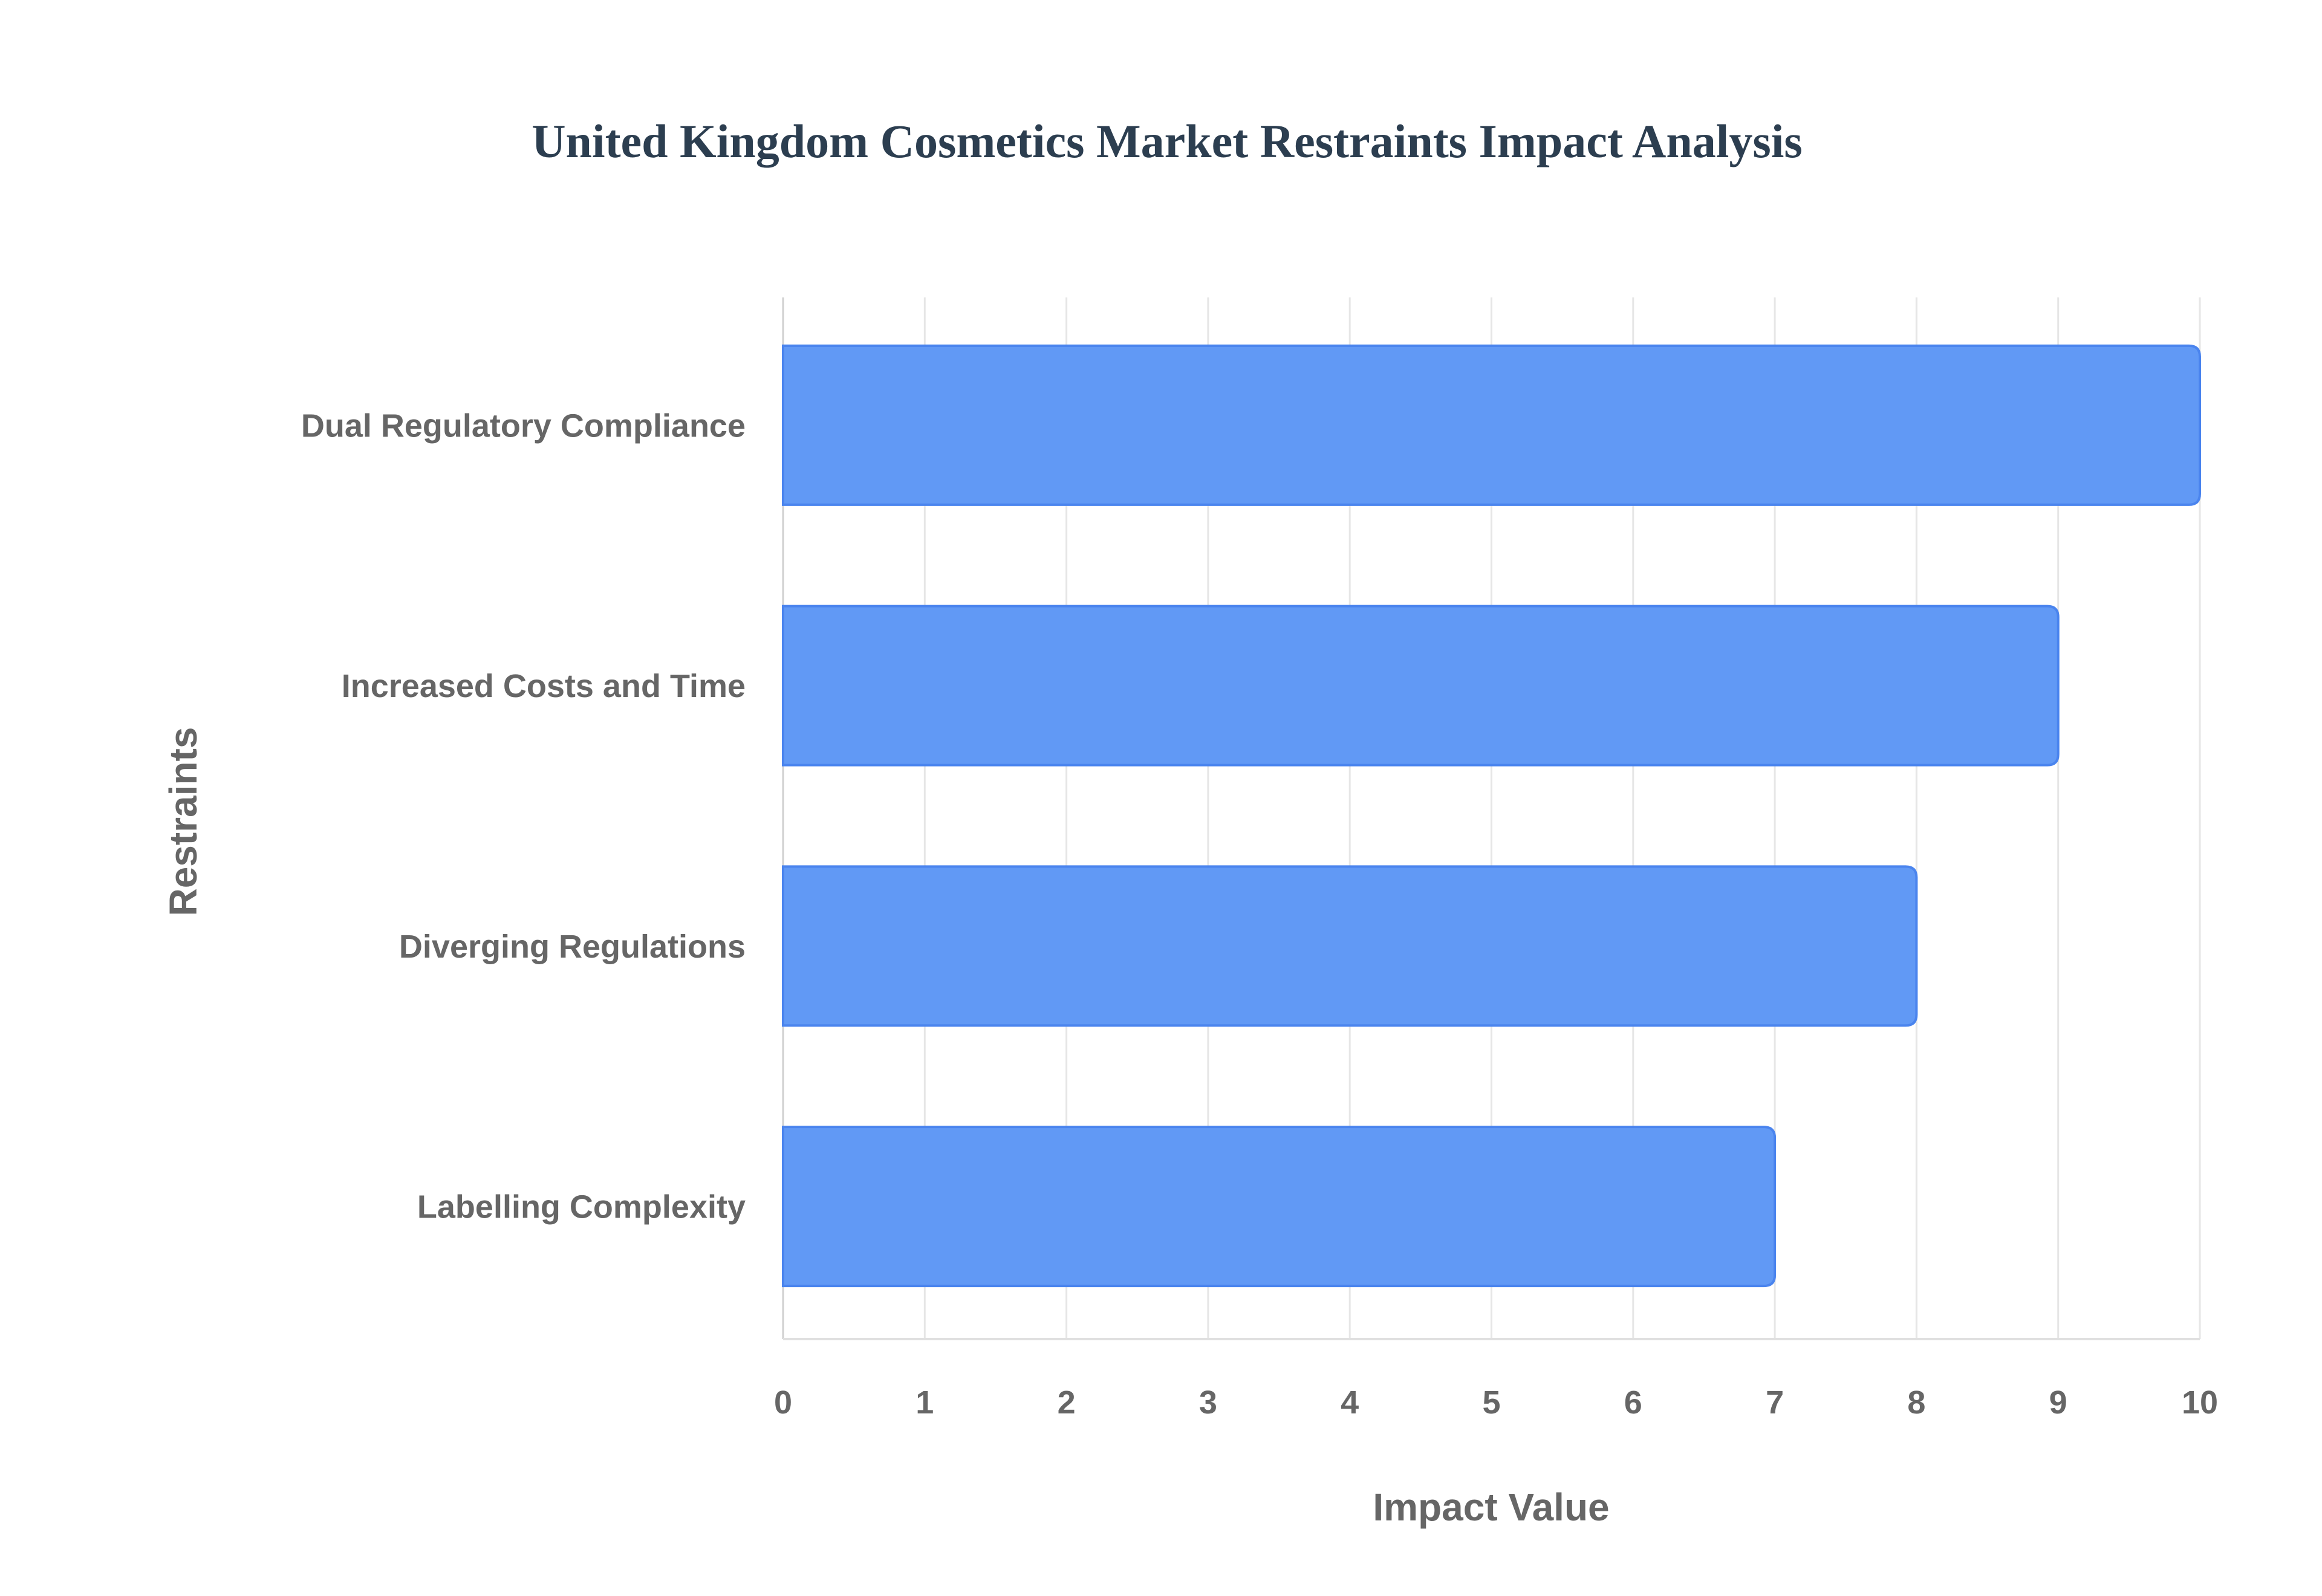 This screenshot has width=2322, height=1596. I want to click on x-tick-label: 3, so click(1208, 1402).